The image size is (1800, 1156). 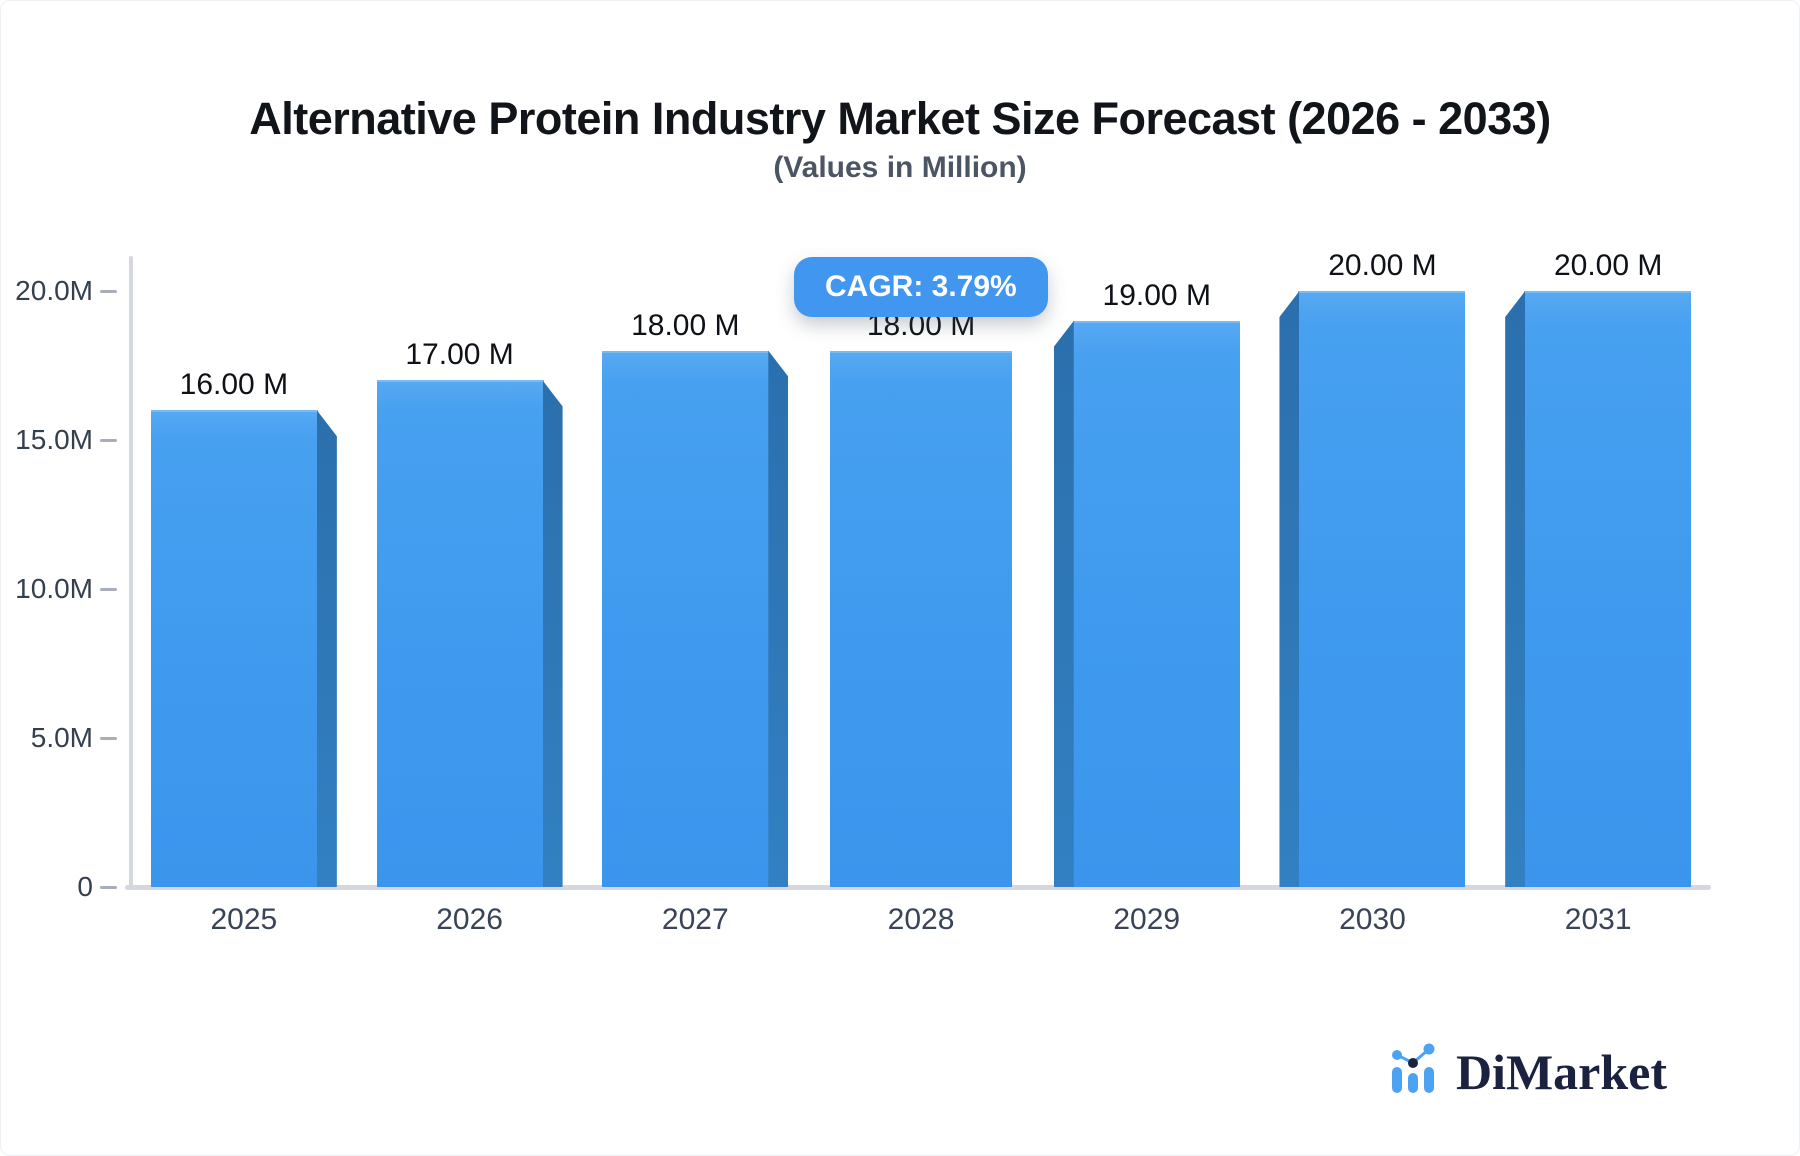 I want to click on brand-logo: DiMarket, so click(x=1527, y=1071).